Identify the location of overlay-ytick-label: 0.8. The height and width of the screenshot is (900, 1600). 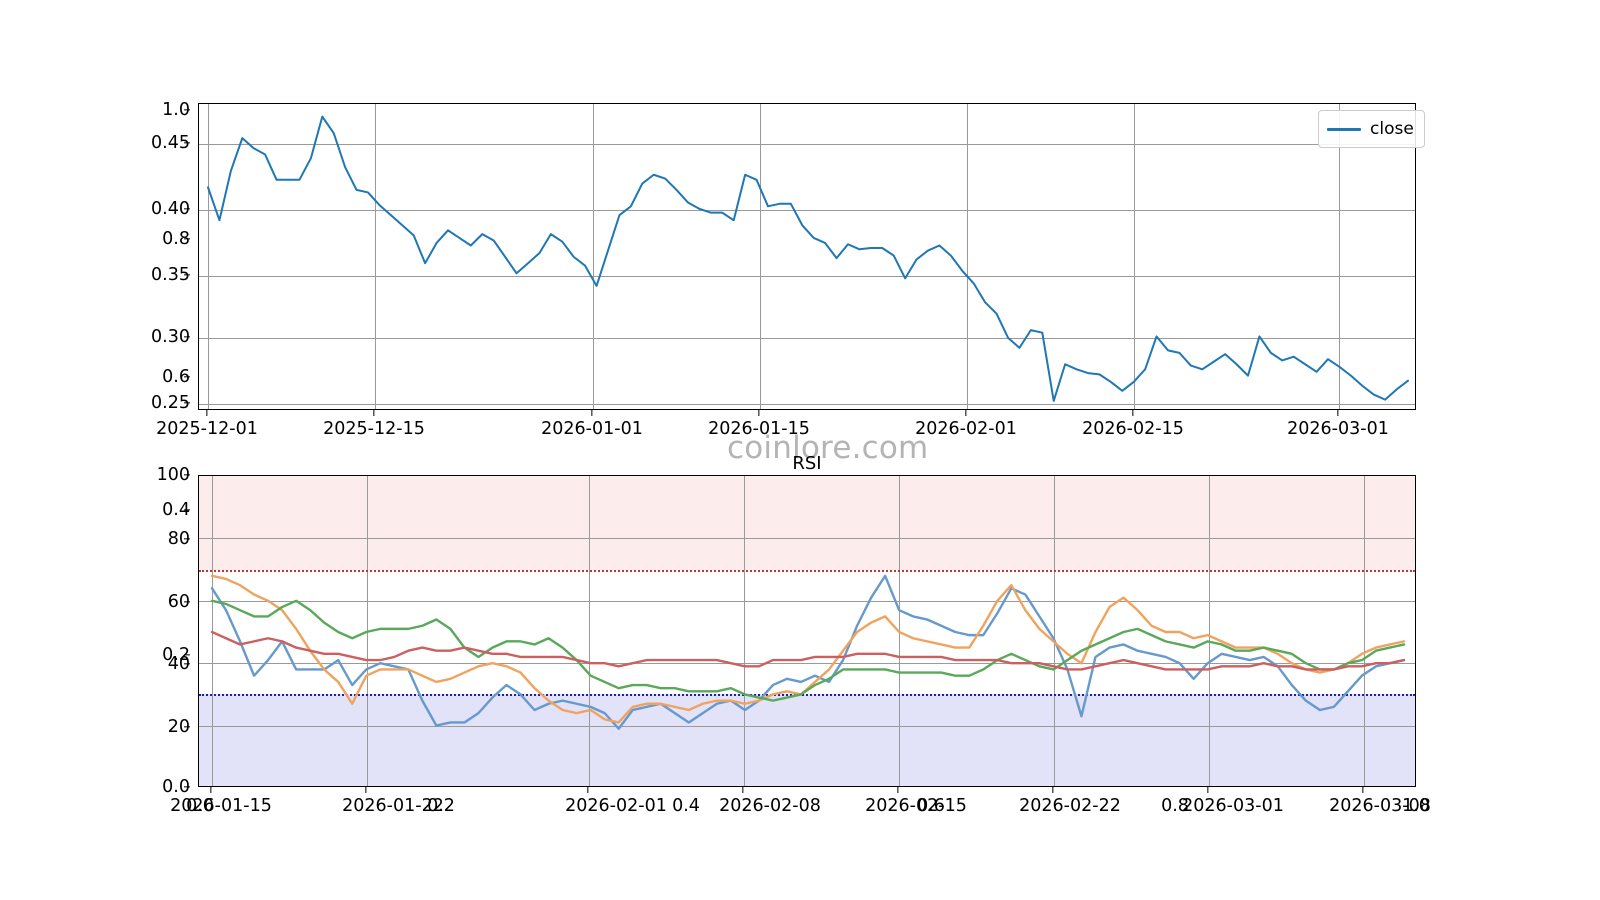
(176, 239).